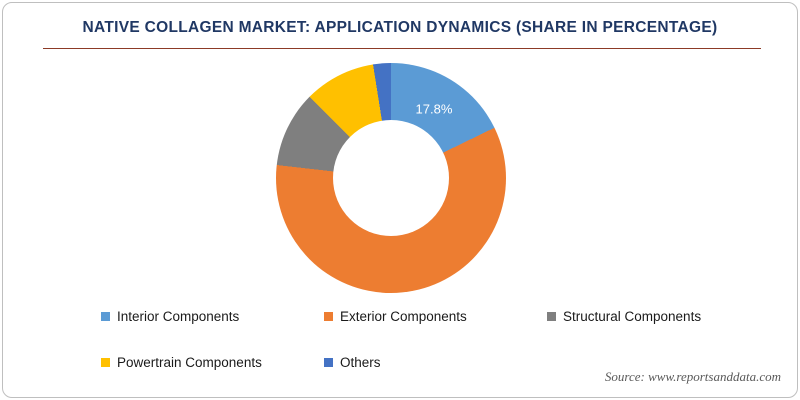  I want to click on legend-item-structural-components: Structural Components, so click(658, 316).